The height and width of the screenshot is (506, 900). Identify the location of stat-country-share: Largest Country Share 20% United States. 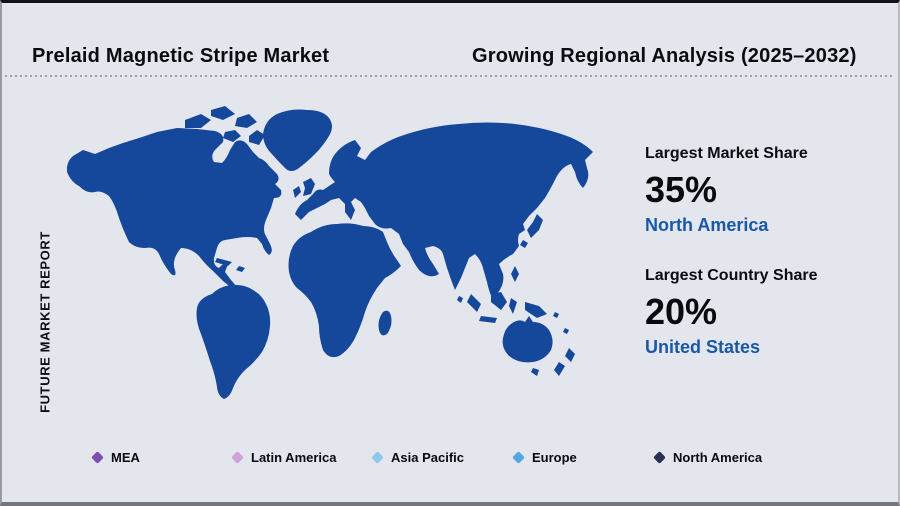
(765, 312).